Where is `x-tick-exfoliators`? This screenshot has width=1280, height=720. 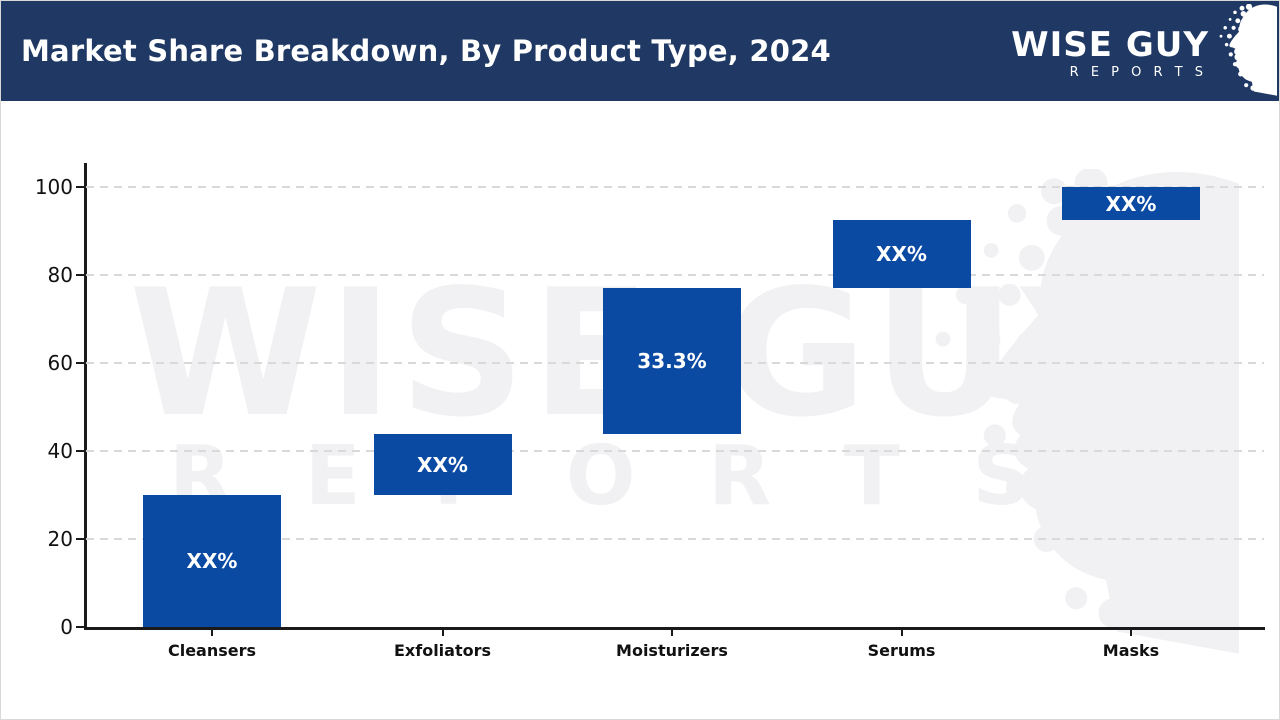 x-tick-exfoliators is located at coordinates (442, 632).